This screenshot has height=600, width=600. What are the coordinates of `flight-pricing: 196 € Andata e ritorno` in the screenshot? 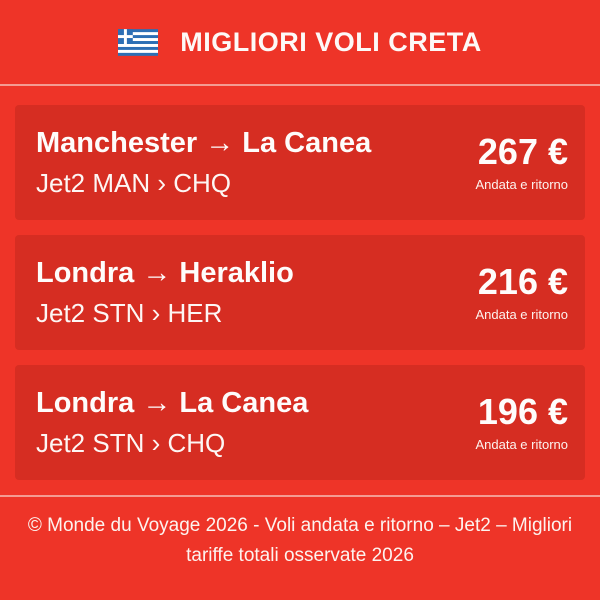 It's located at (521, 421).